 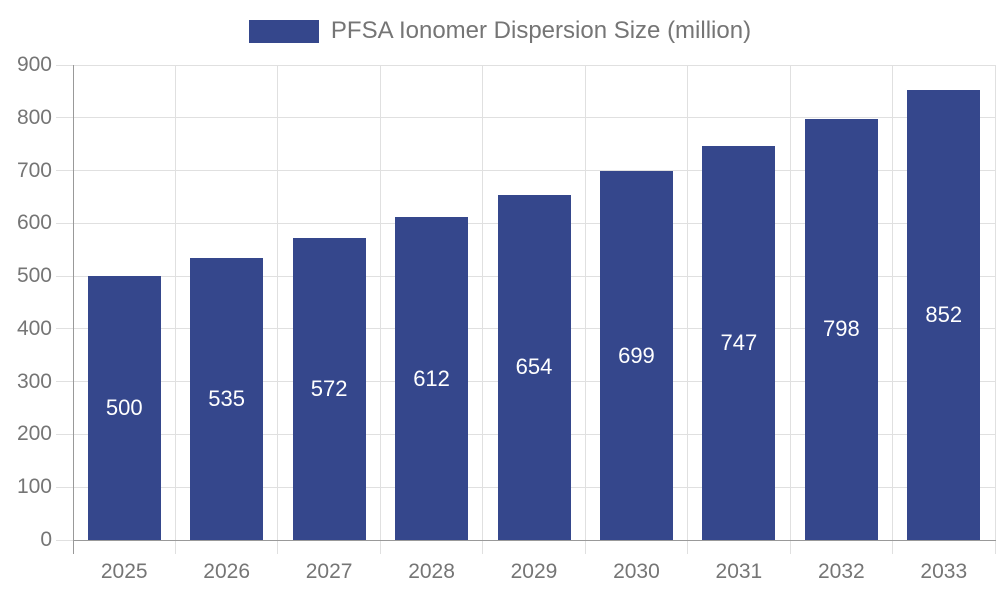 What do you see at coordinates (283, 31) in the screenshot?
I see `legend-swatch-icon` at bounding box center [283, 31].